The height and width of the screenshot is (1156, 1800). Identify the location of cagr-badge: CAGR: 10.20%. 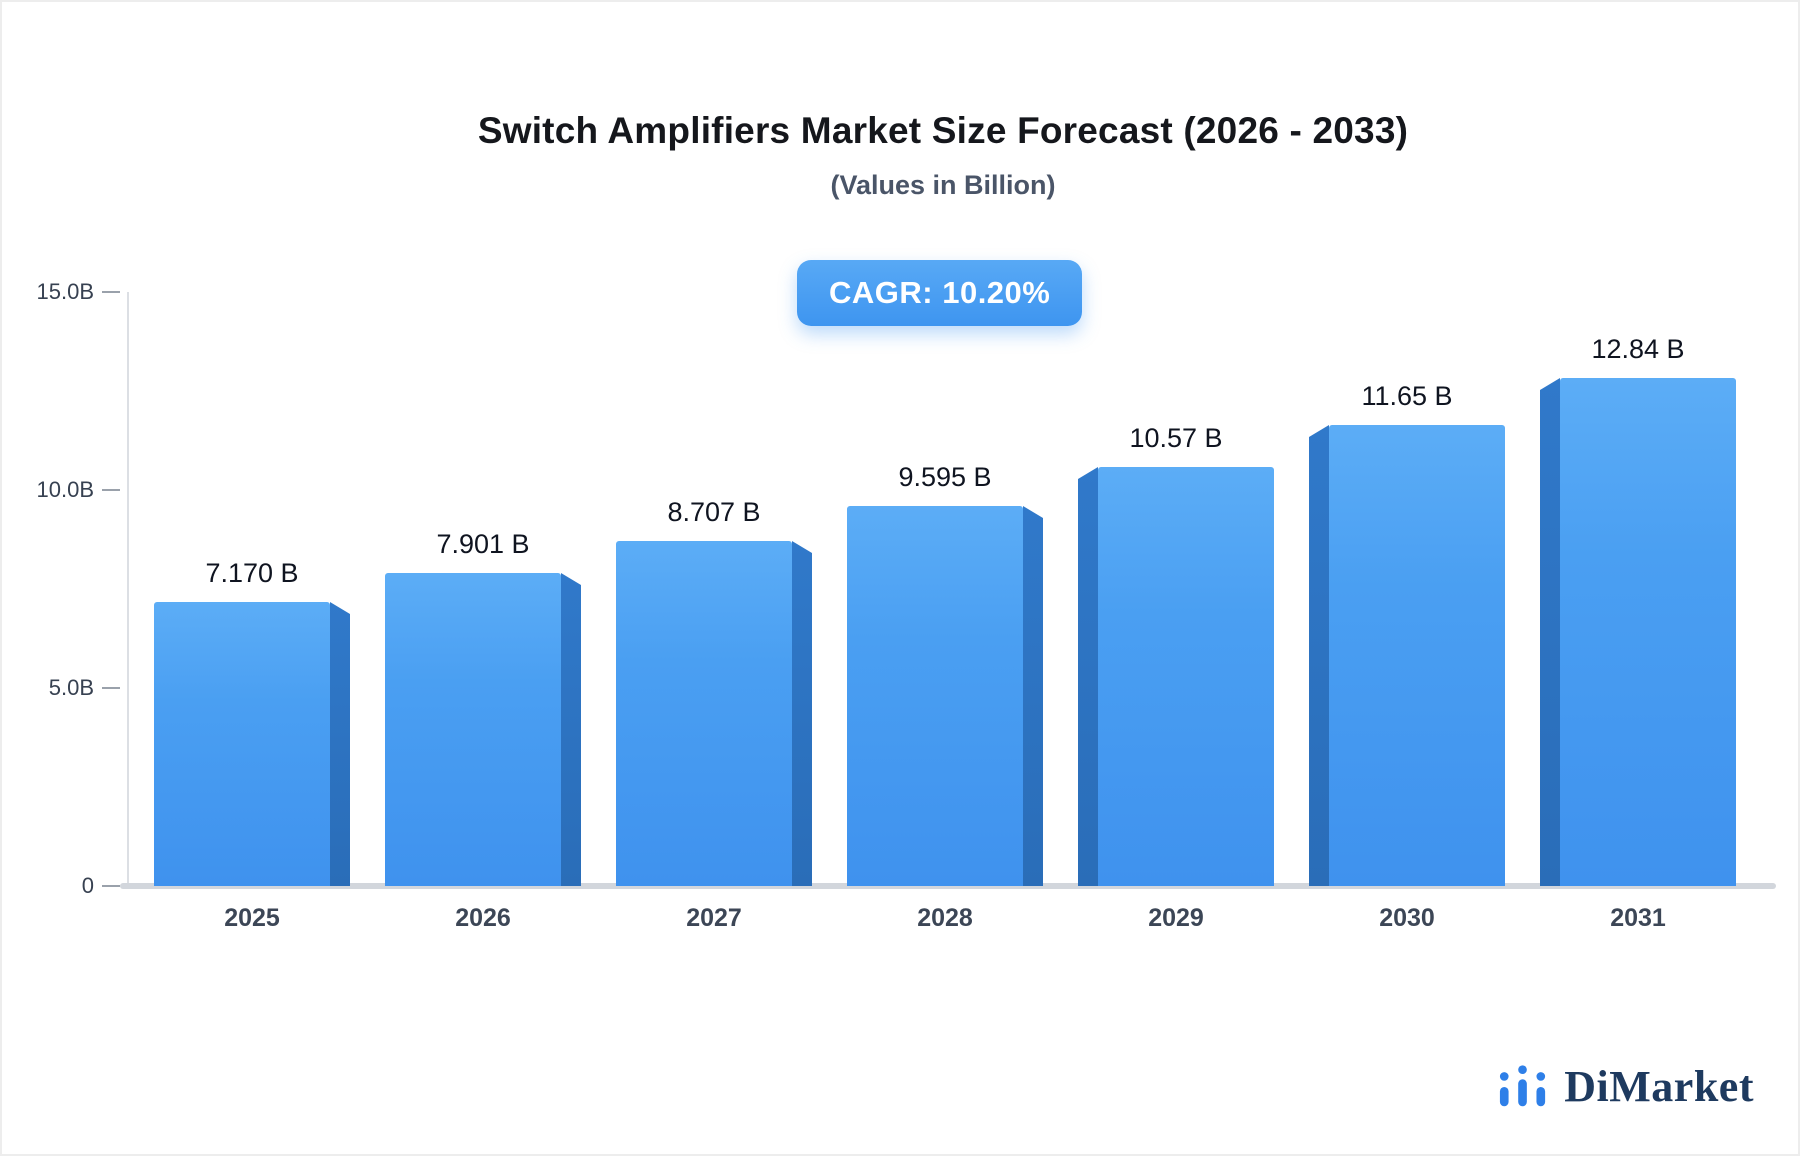
(940, 293).